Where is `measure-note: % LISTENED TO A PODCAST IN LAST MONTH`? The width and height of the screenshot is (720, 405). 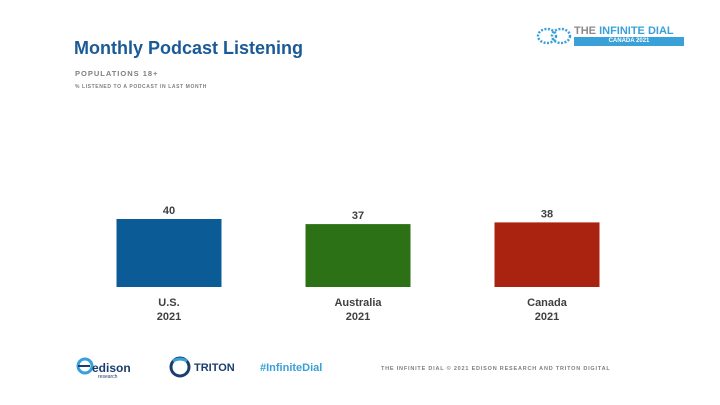
measure-note: % LISTENED TO A PODCAST IN LAST MONTH is located at coordinates (141, 87).